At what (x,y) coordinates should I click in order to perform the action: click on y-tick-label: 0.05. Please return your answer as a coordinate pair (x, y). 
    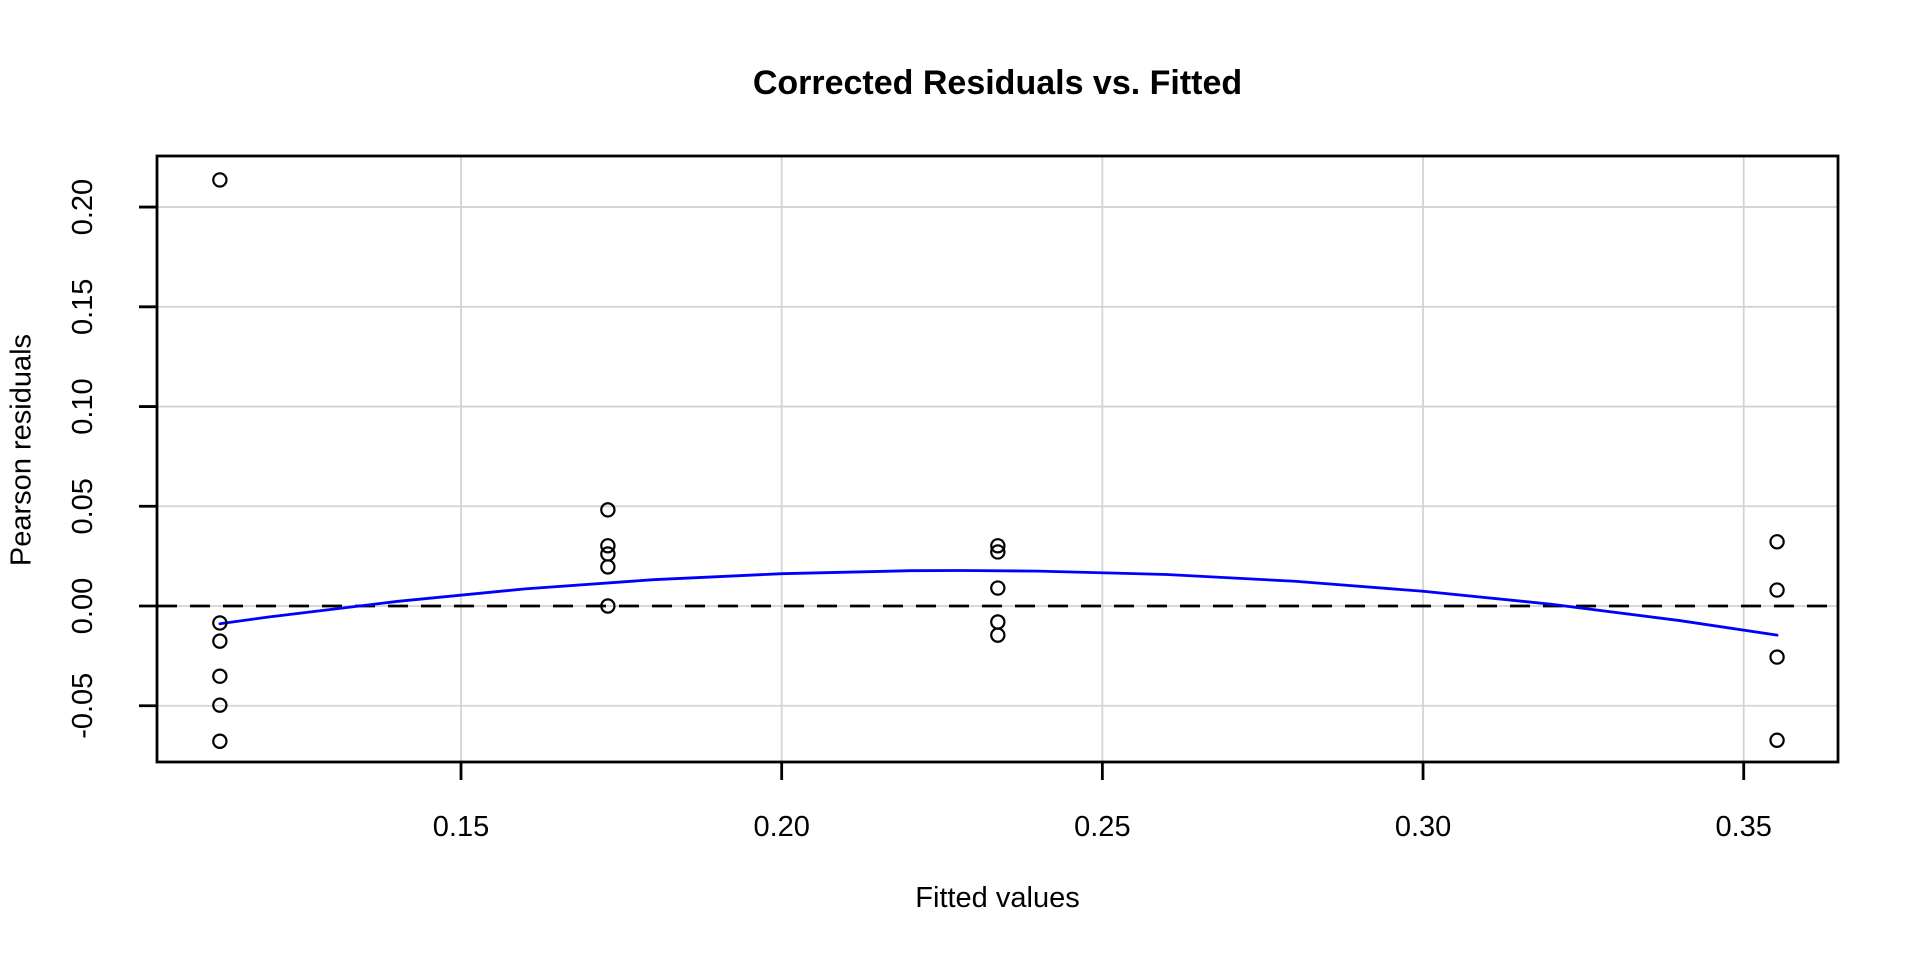
    Looking at the image, I should click on (83, 506).